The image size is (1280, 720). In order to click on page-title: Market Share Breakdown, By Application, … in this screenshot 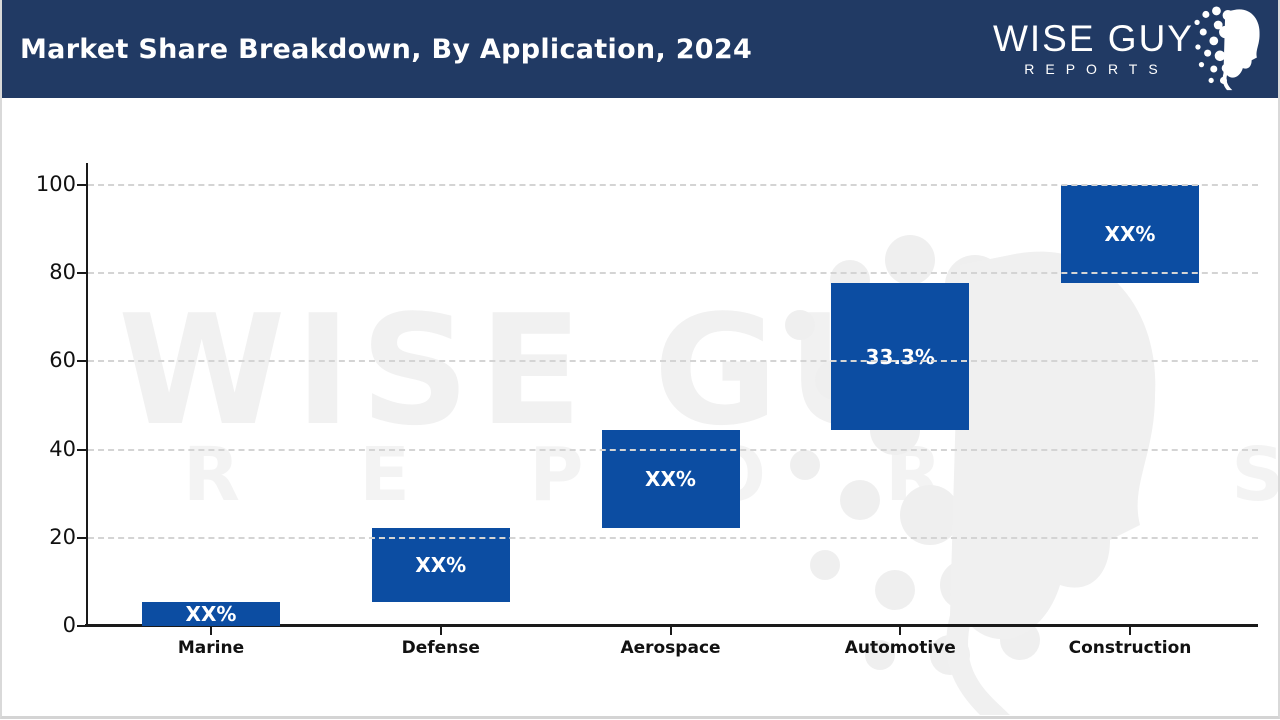, I will do `click(386, 49)`.